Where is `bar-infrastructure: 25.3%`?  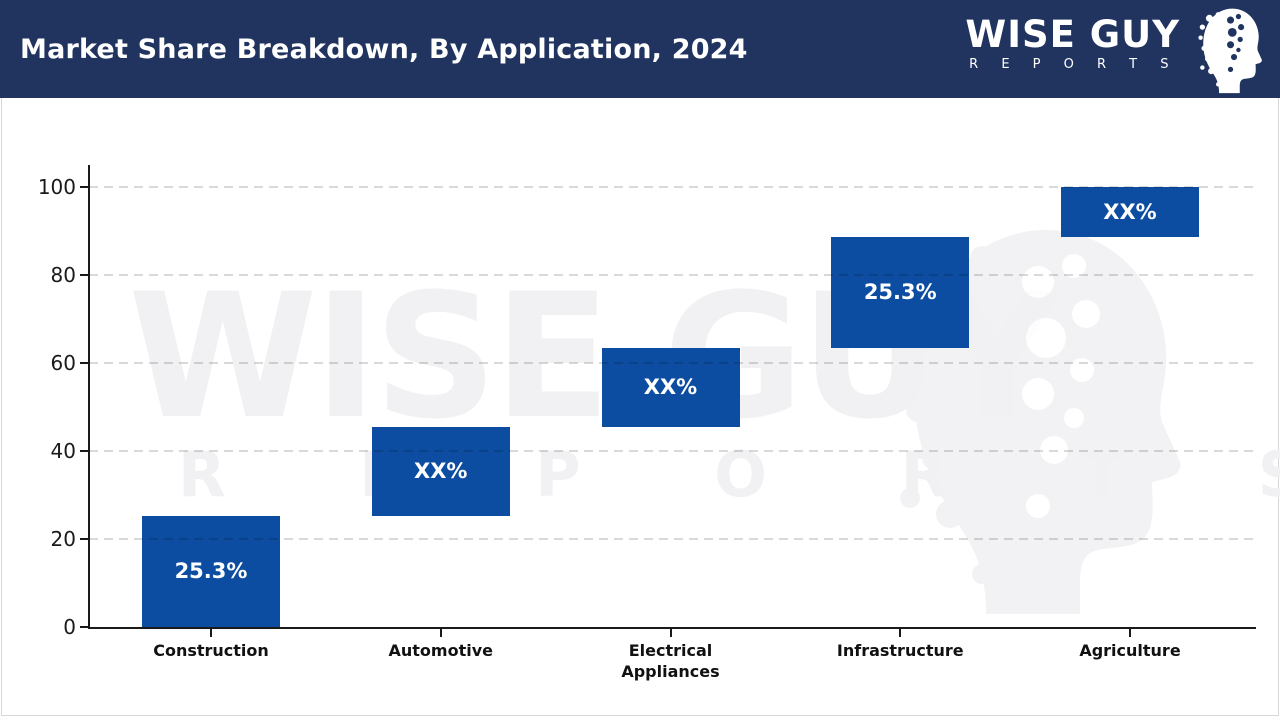 bar-infrastructure: 25.3% is located at coordinates (900, 292).